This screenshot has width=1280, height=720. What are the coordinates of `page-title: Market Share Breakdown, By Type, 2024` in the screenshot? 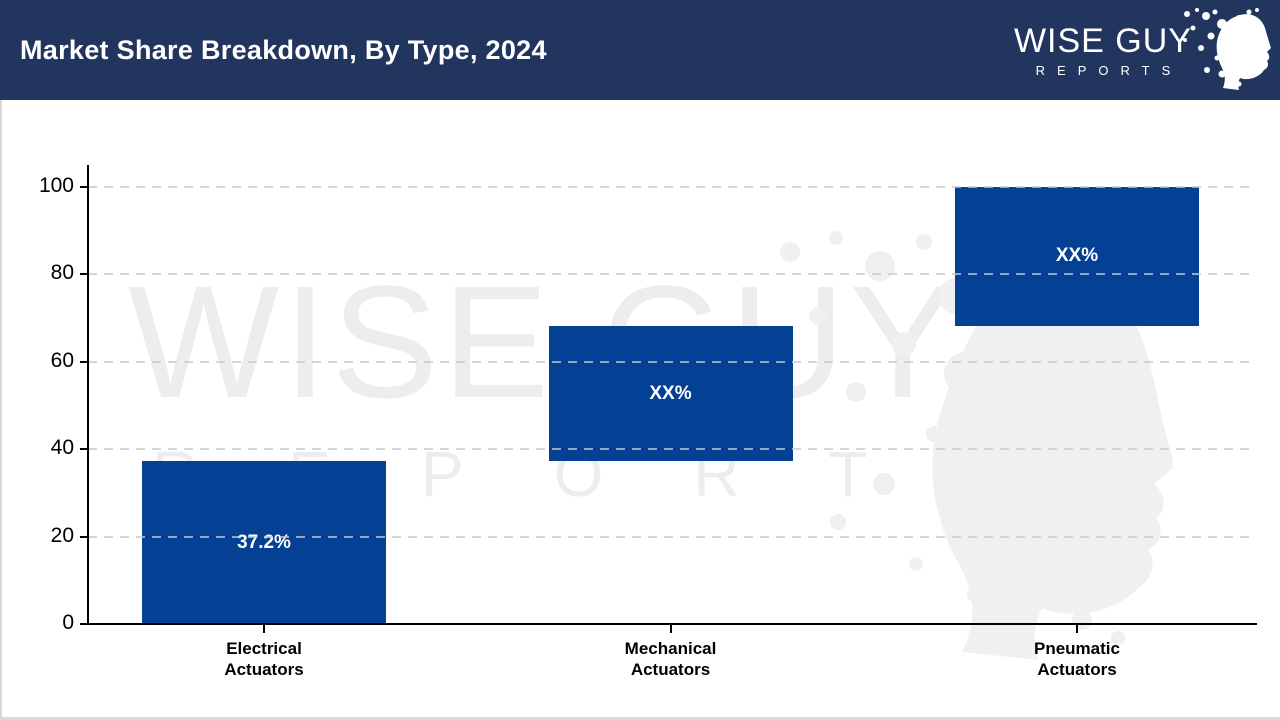 It's located at (283, 49).